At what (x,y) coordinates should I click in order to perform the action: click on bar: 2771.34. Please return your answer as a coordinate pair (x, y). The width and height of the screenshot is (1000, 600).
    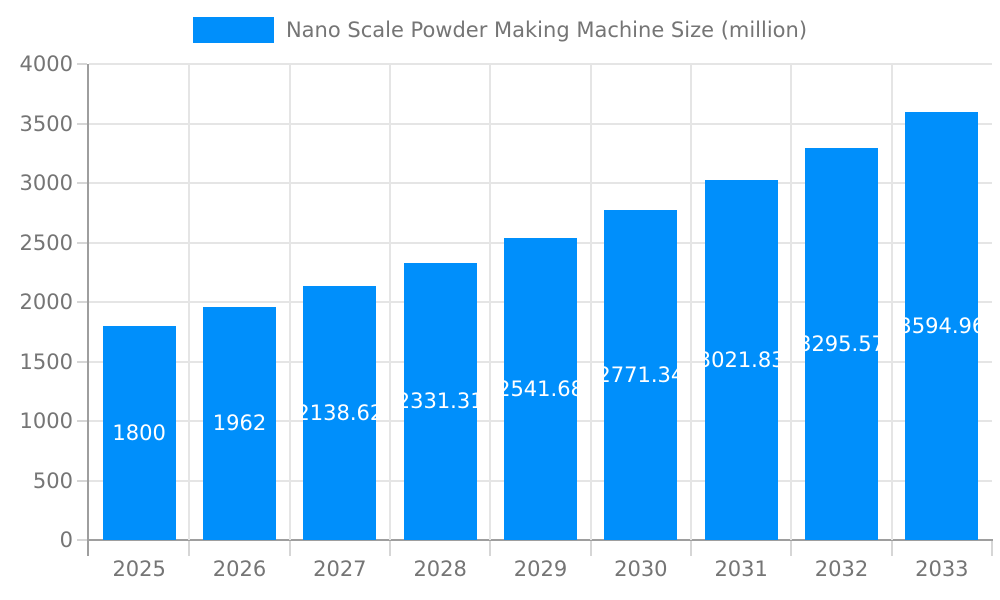
    Looking at the image, I should click on (641, 375).